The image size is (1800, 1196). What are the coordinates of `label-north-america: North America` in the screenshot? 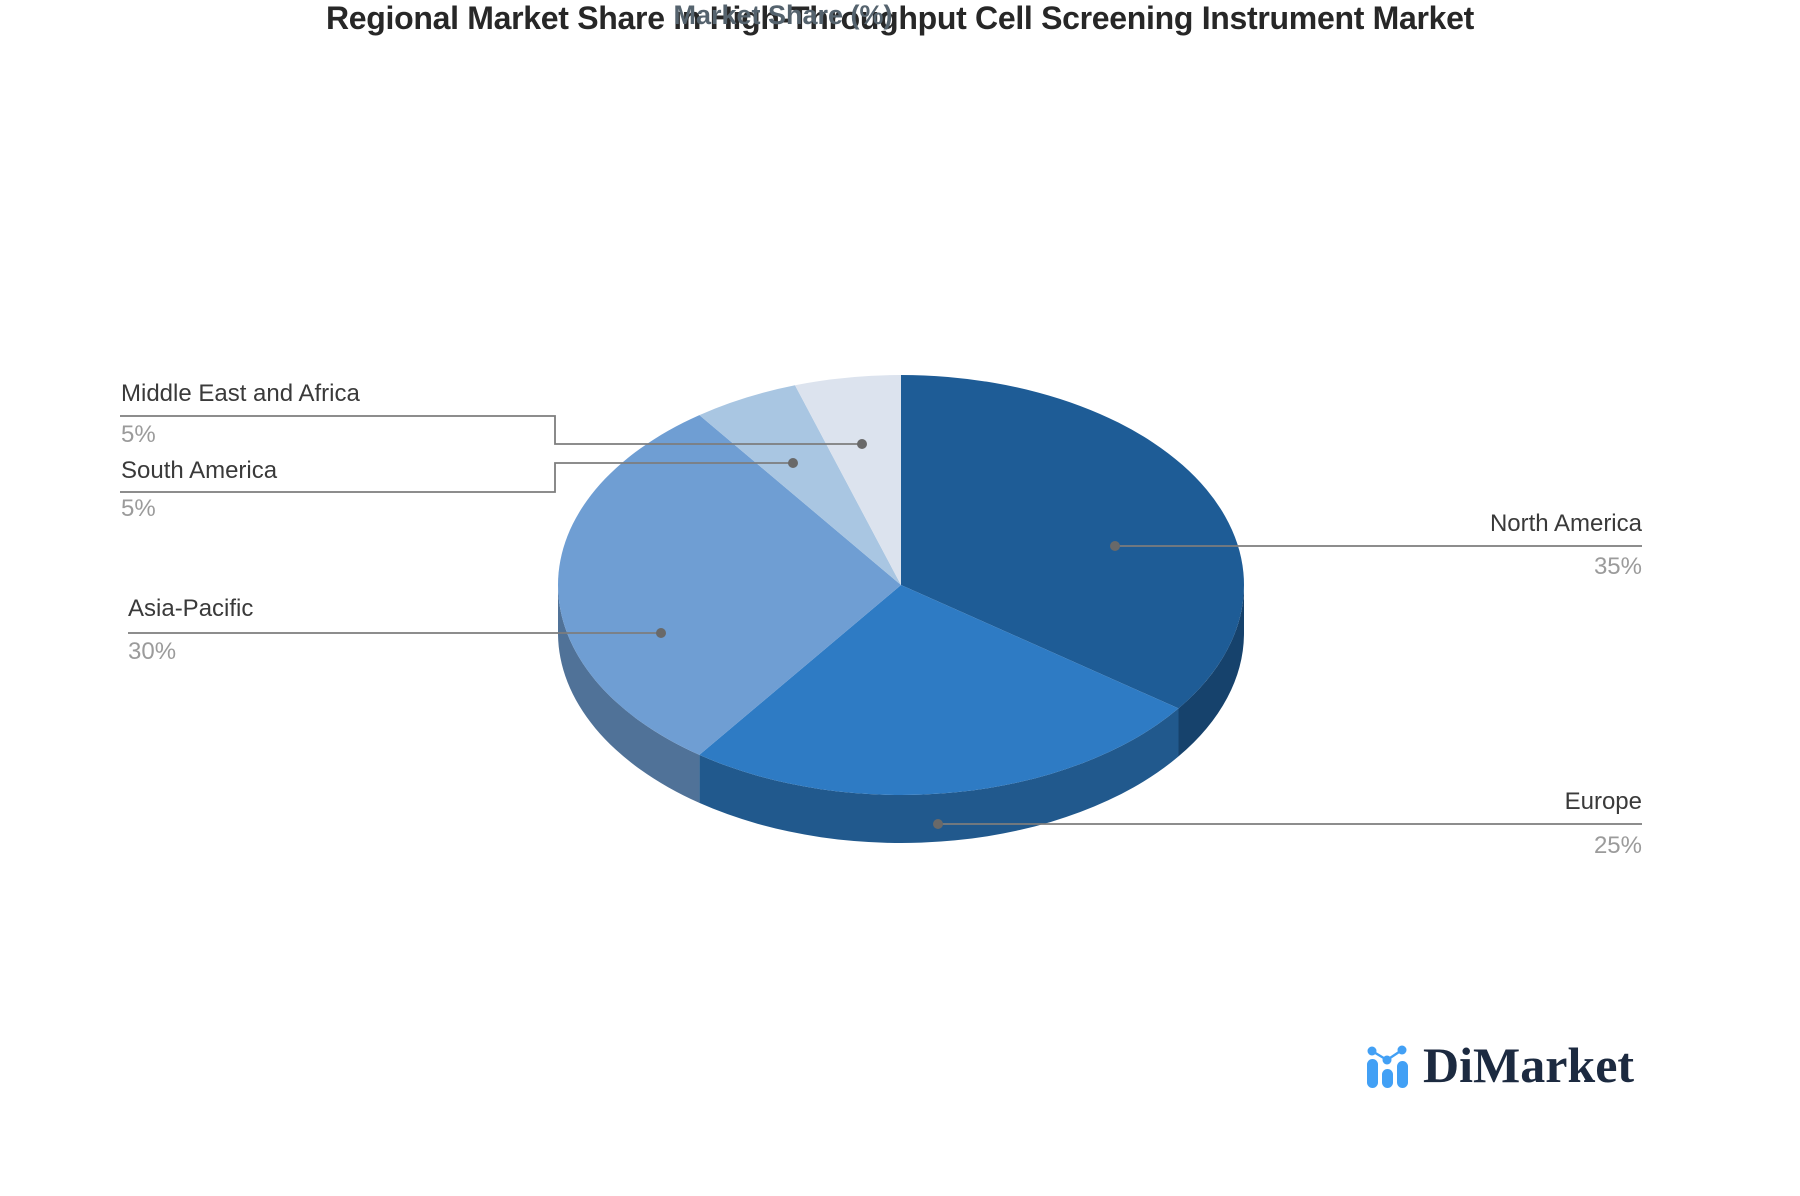 It's located at (1565, 523).